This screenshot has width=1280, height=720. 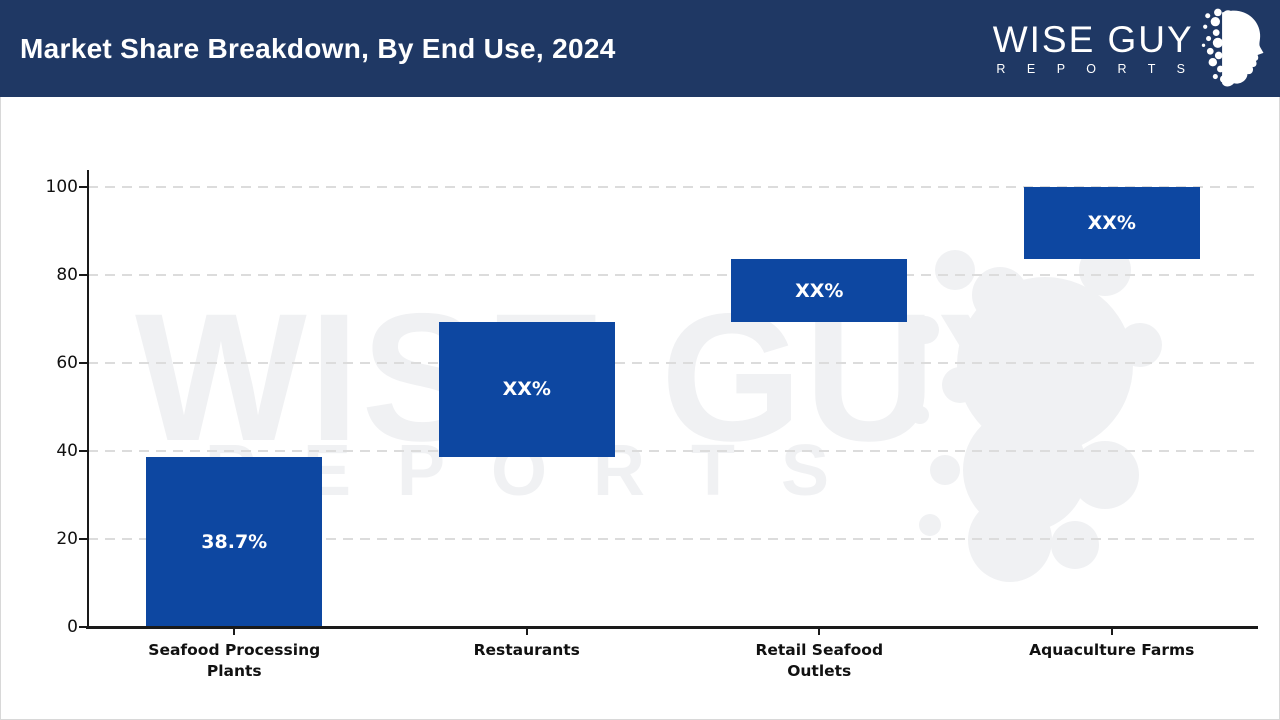 I want to click on y-tick-label-40: 40, so click(x=67, y=451).